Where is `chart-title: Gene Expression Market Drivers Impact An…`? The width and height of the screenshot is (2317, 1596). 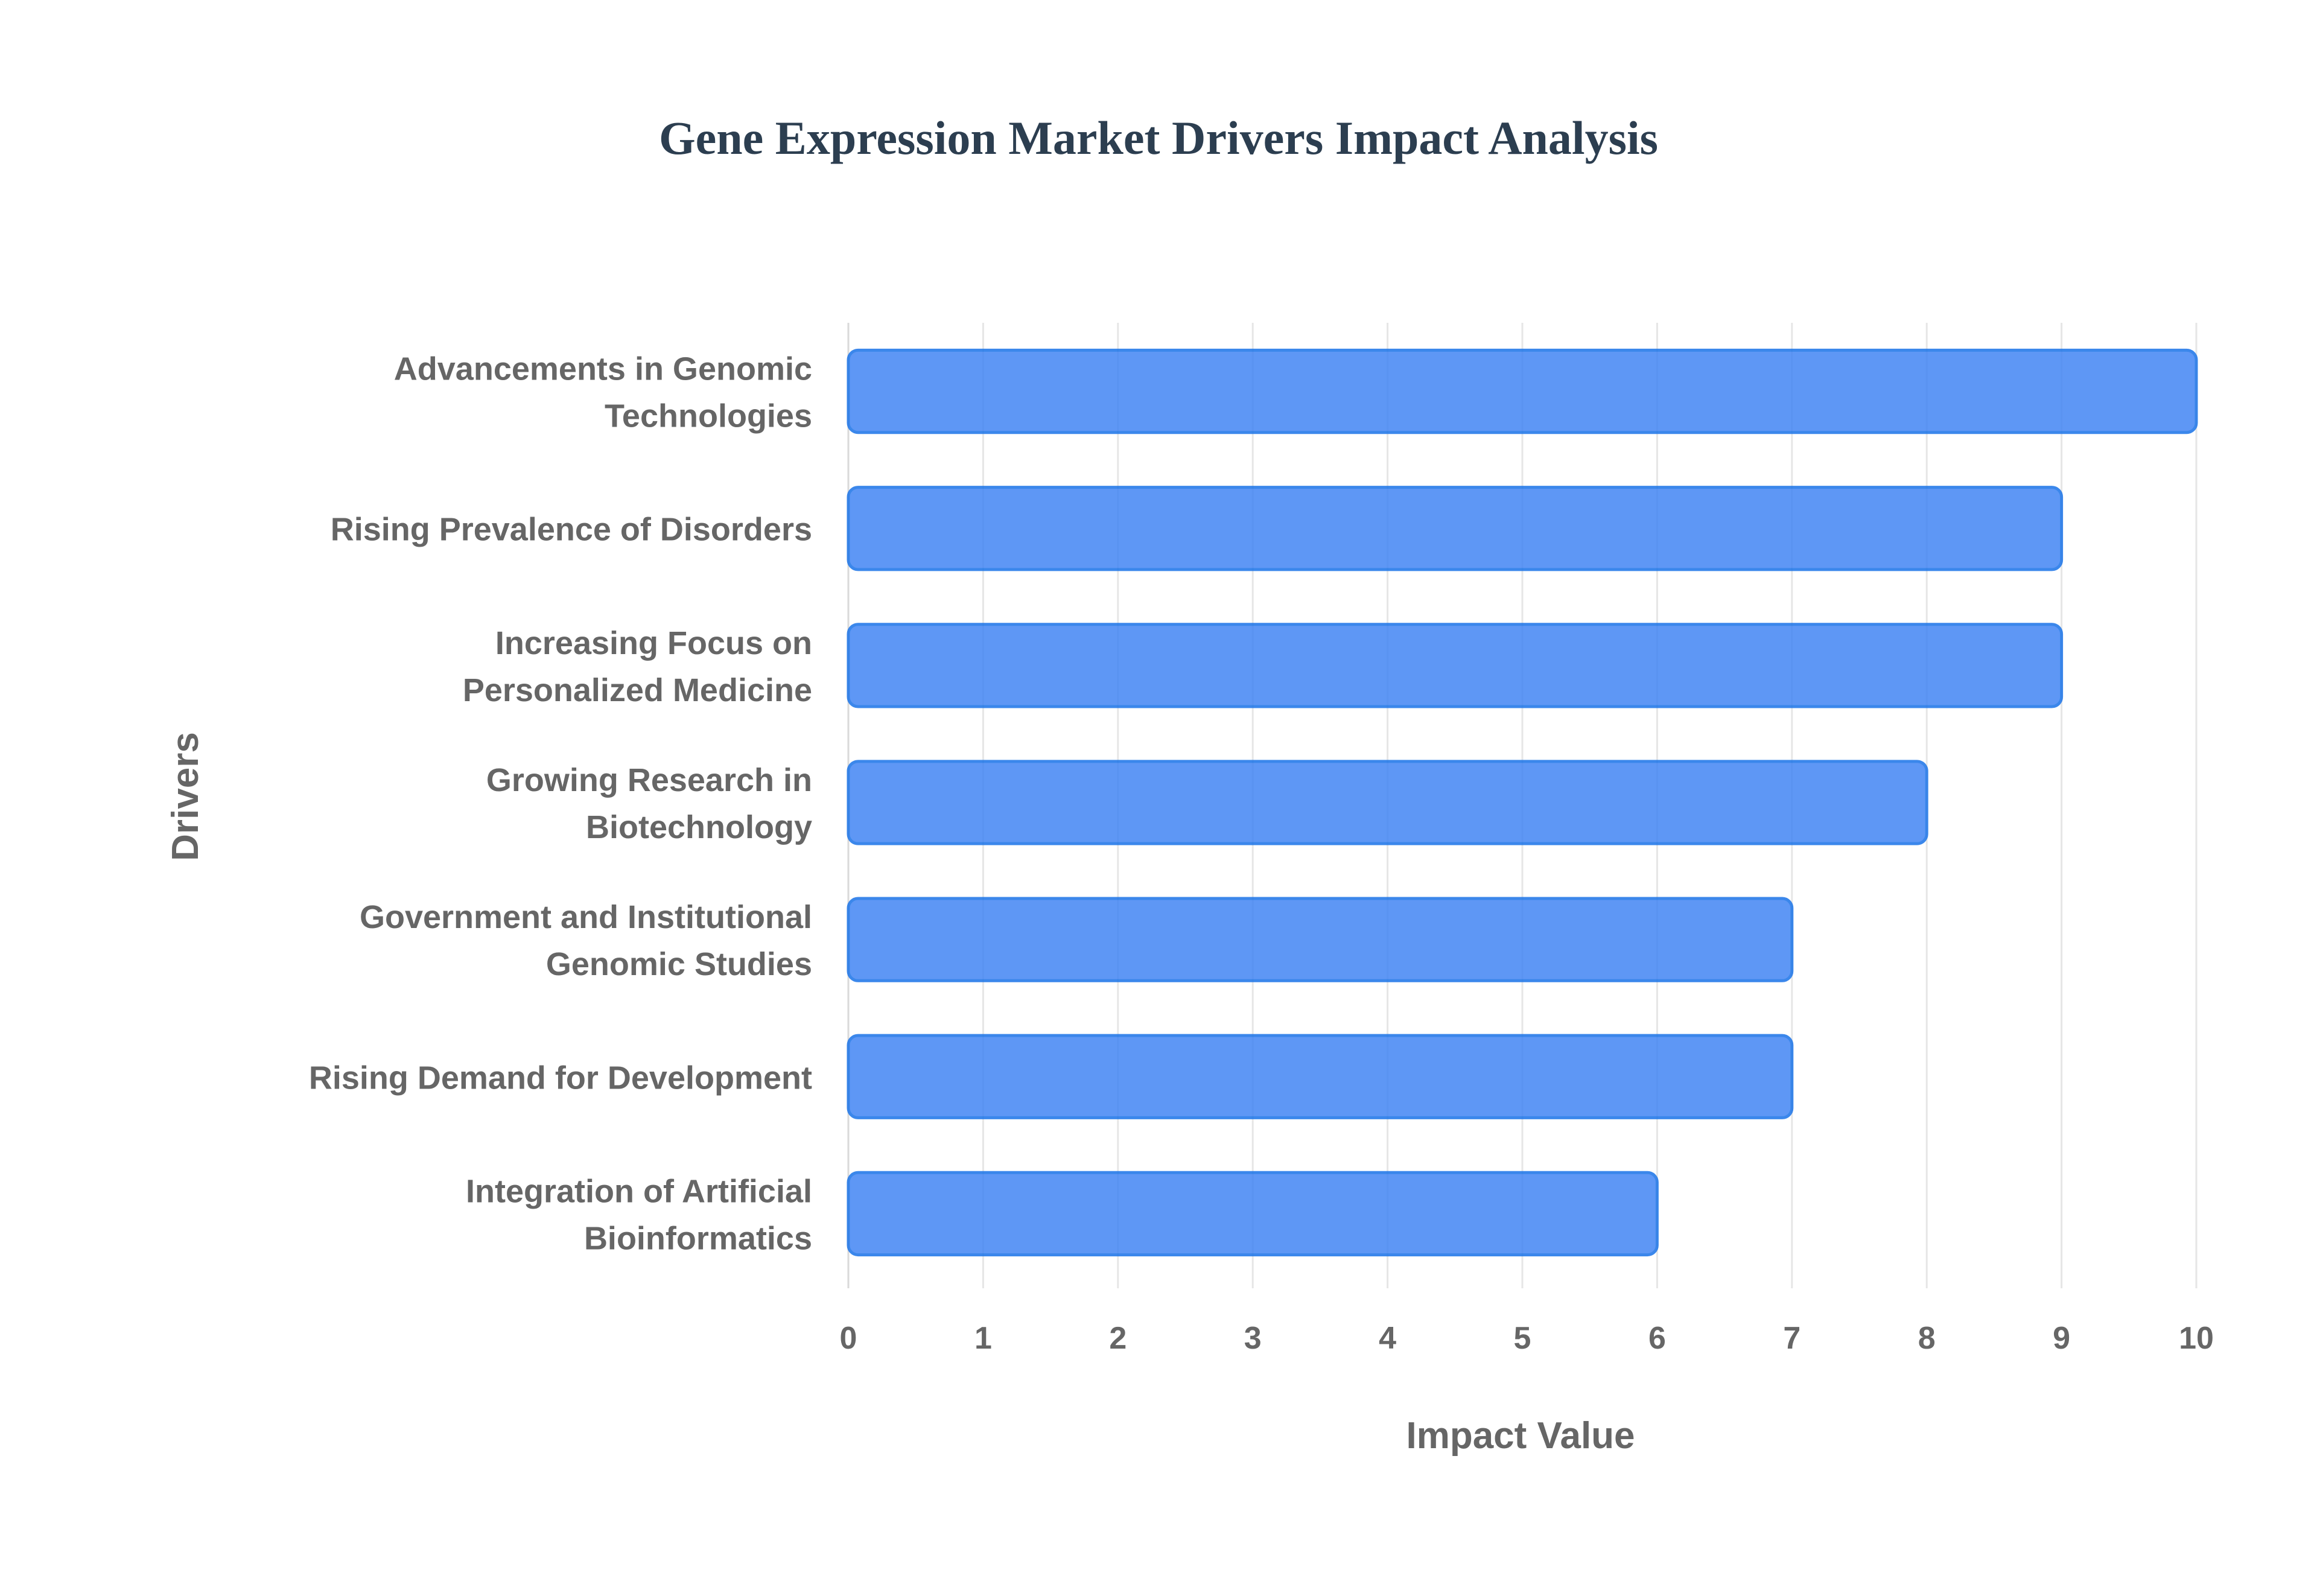
chart-title: Gene Expression Market Drivers Impact An… is located at coordinates (1158, 138).